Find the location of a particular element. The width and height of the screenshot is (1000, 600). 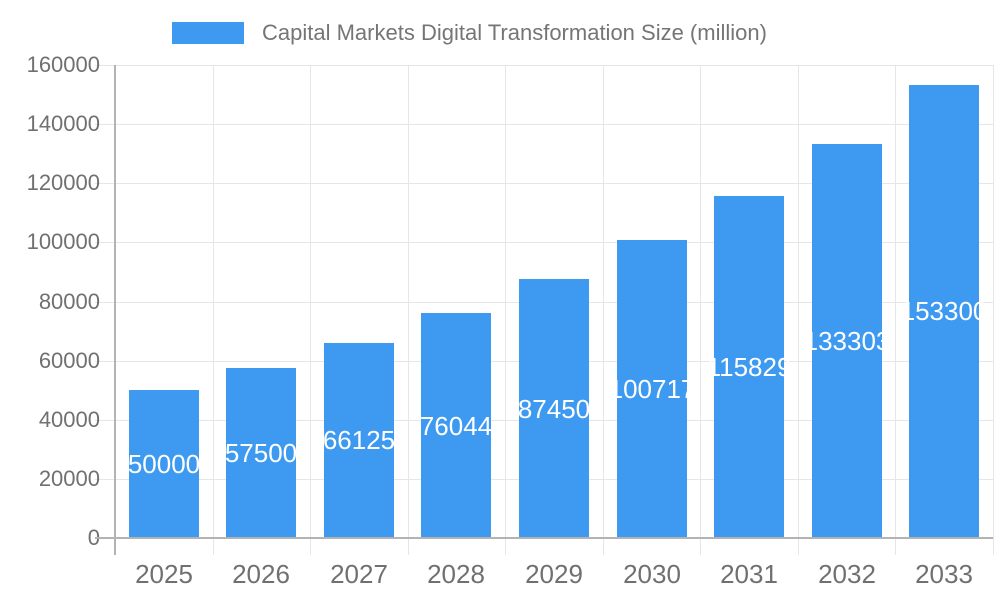

x-axis-tick-label: 2033 is located at coordinates (944, 574).